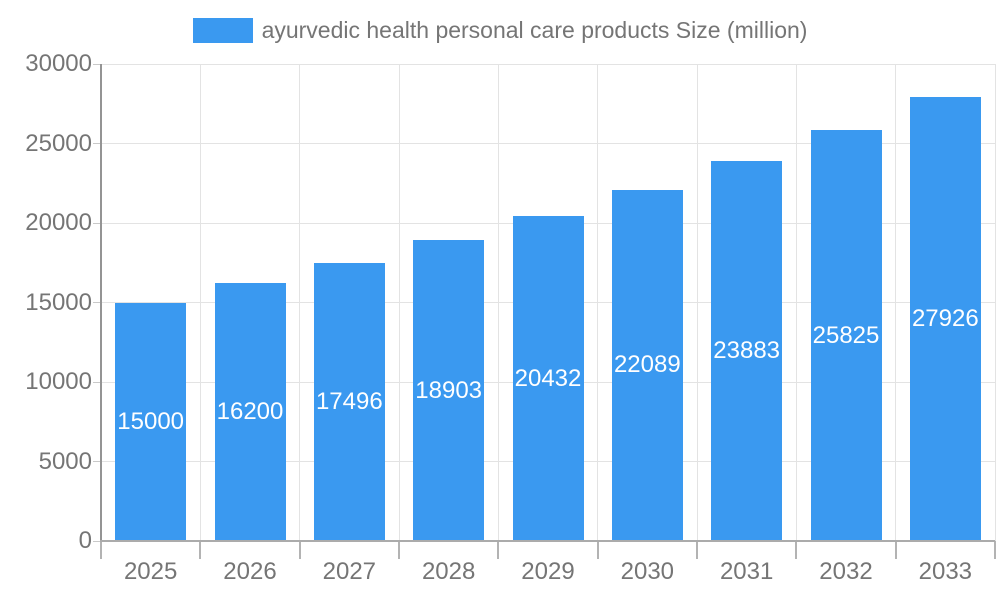 The image size is (1000, 600). What do you see at coordinates (65, 461) in the screenshot?
I see `y-axis-label: 5000` at bounding box center [65, 461].